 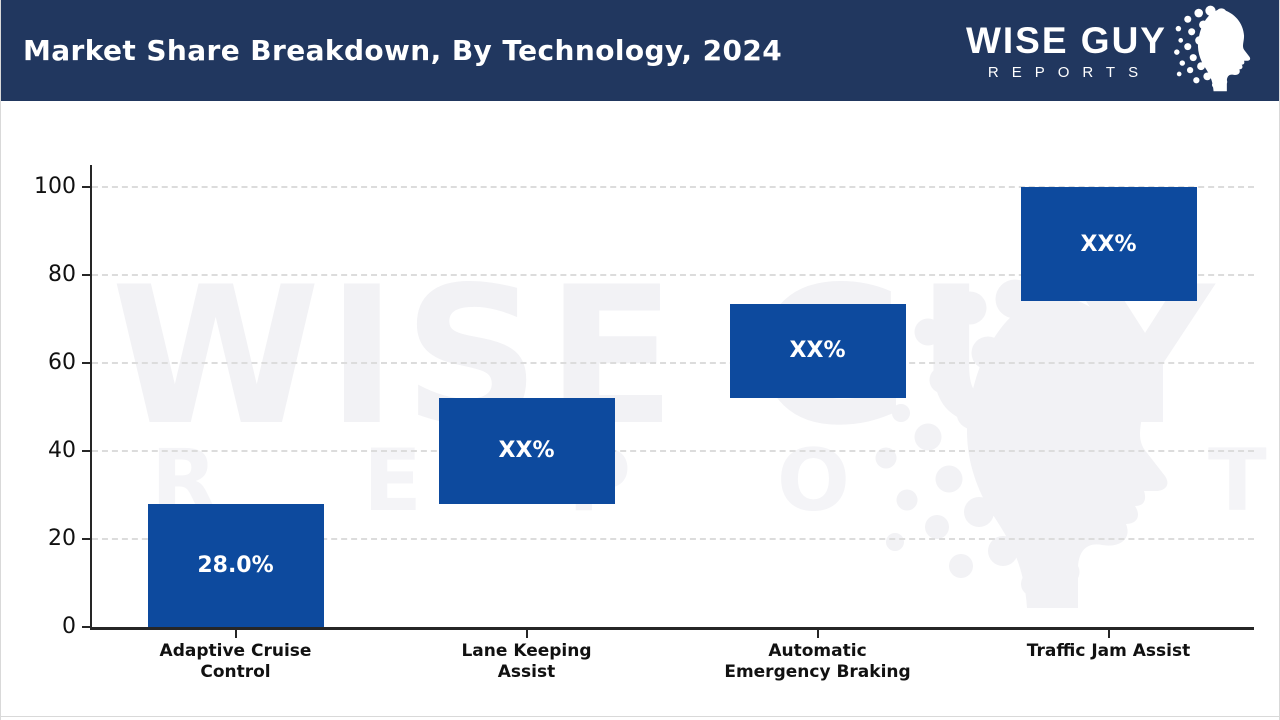 What do you see at coordinates (817, 661) in the screenshot?
I see `x-category-label: Automatic Emergency Braking` at bounding box center [817, 661].